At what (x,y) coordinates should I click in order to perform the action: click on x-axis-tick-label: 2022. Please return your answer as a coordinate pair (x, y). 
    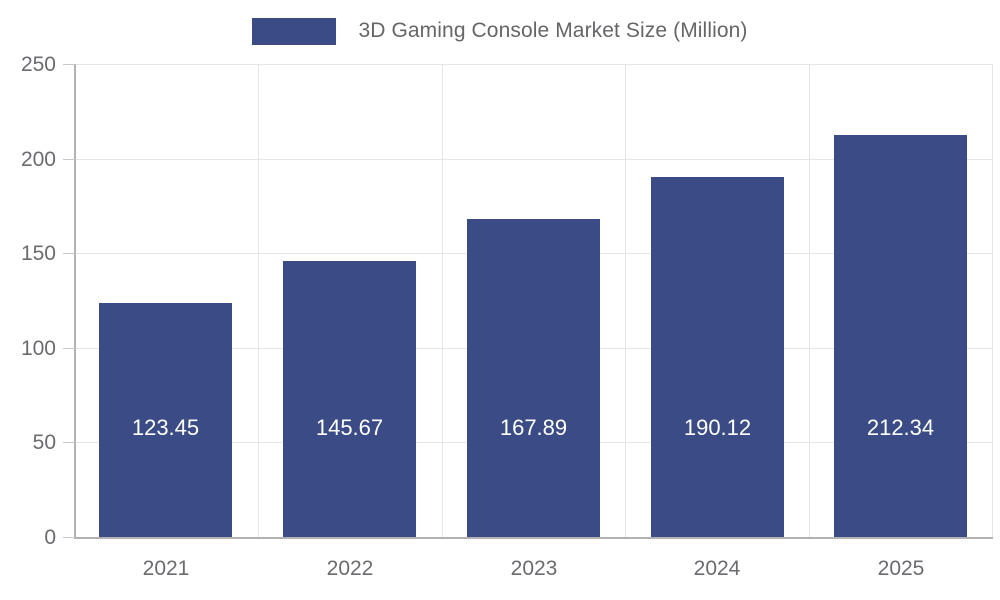
    Looking at the image, I should click on (350, 568).